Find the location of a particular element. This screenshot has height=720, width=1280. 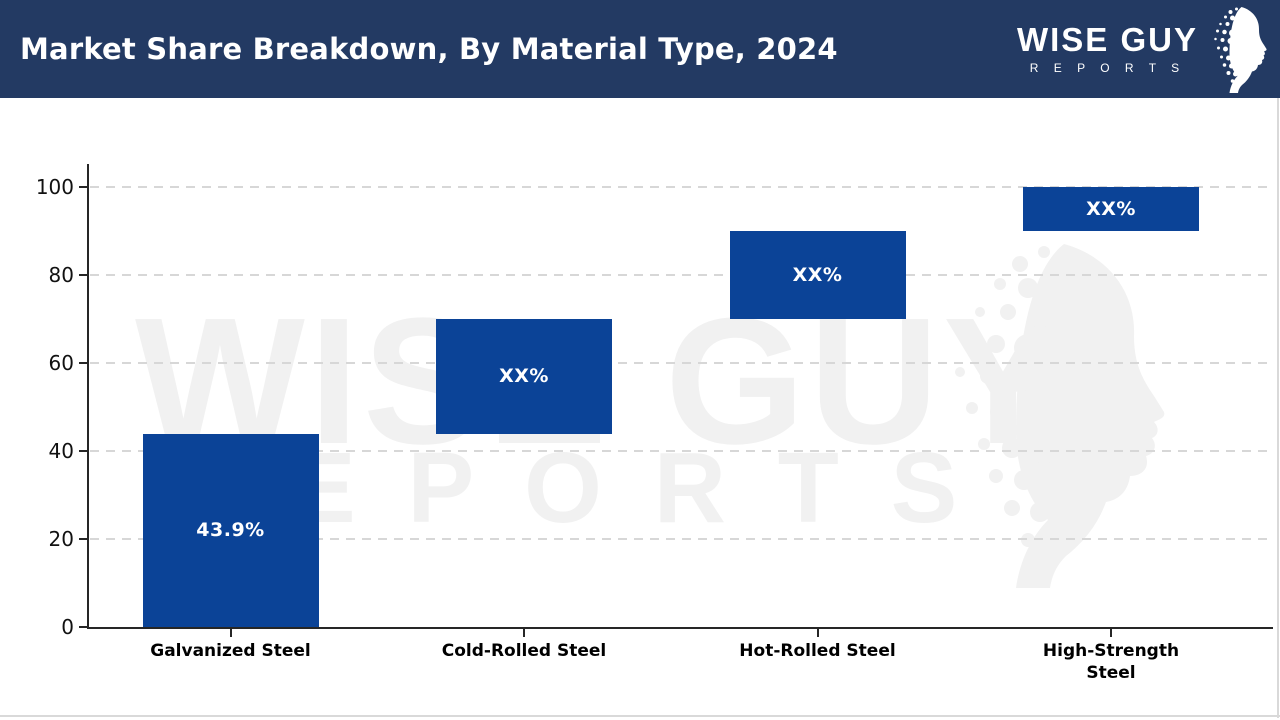

brand-logo: WISE GUY R E P O R T S is located at coordinates (1143, 49).